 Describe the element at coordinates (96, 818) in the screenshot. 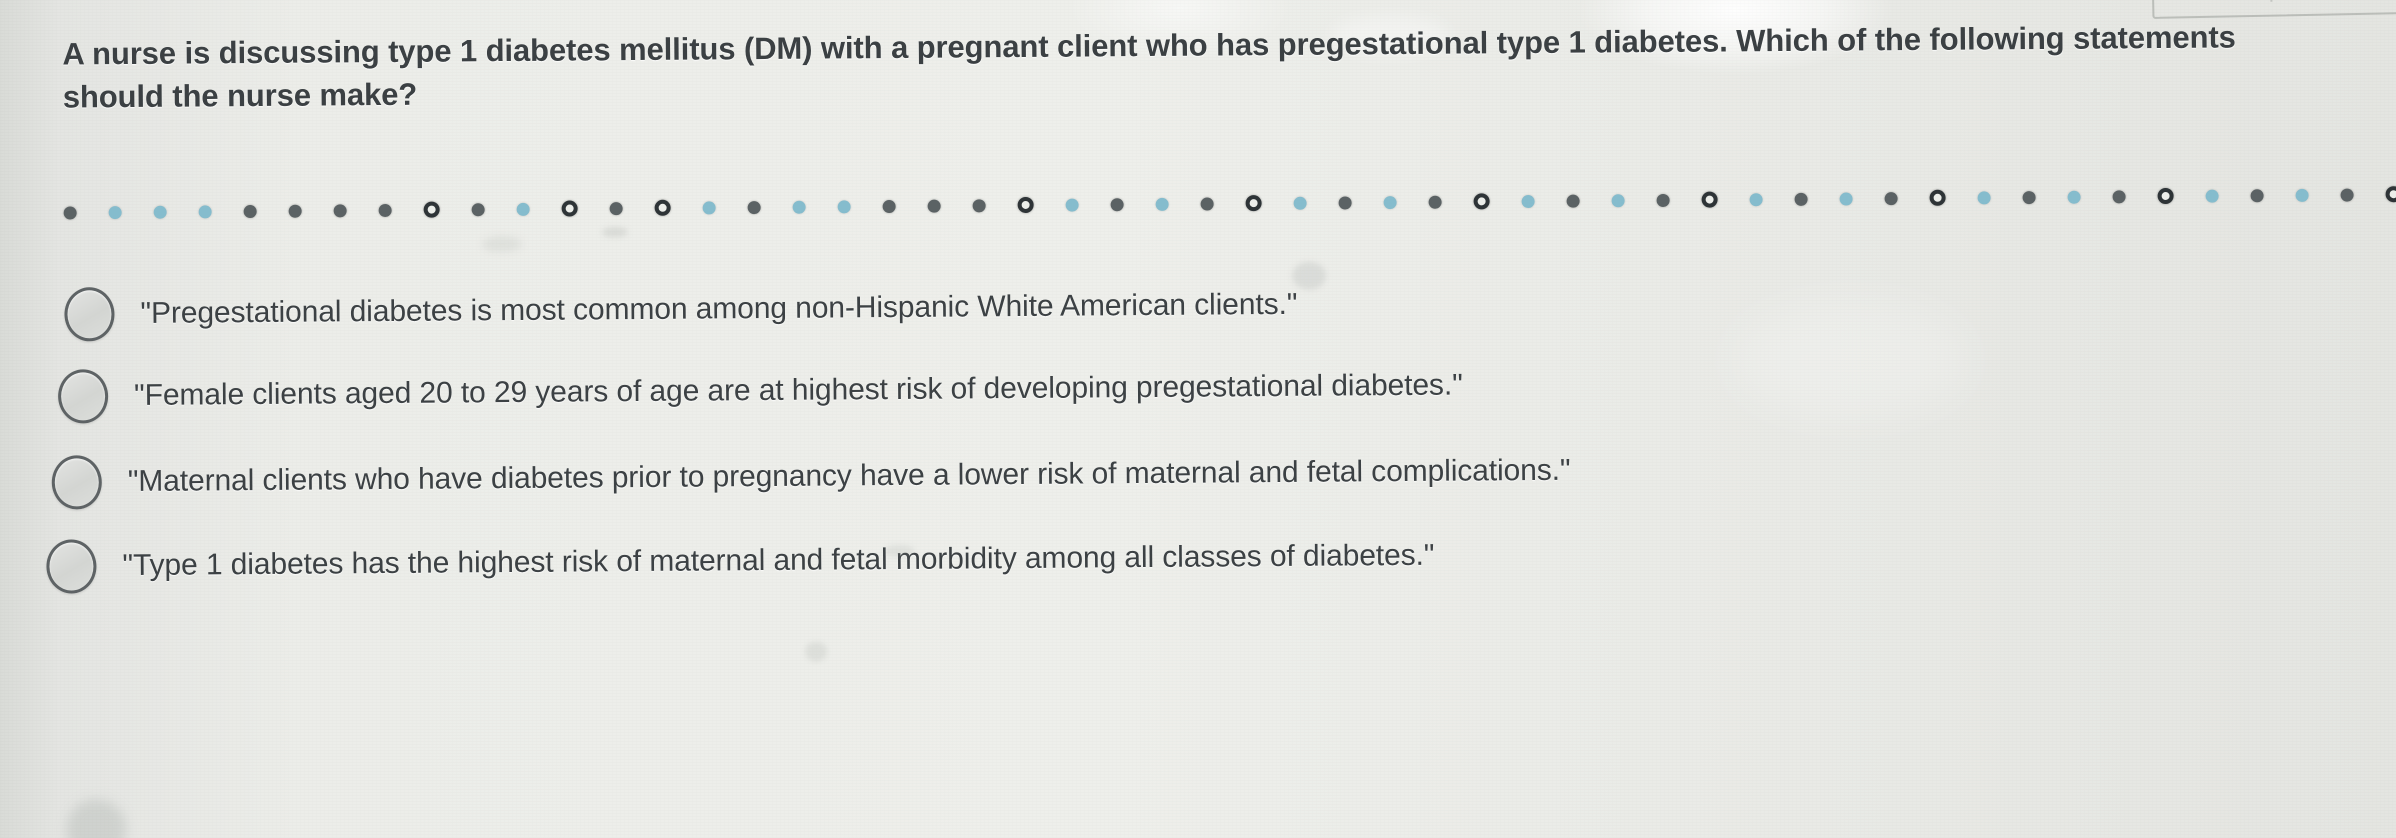

I see `corner-shadow` at that location.